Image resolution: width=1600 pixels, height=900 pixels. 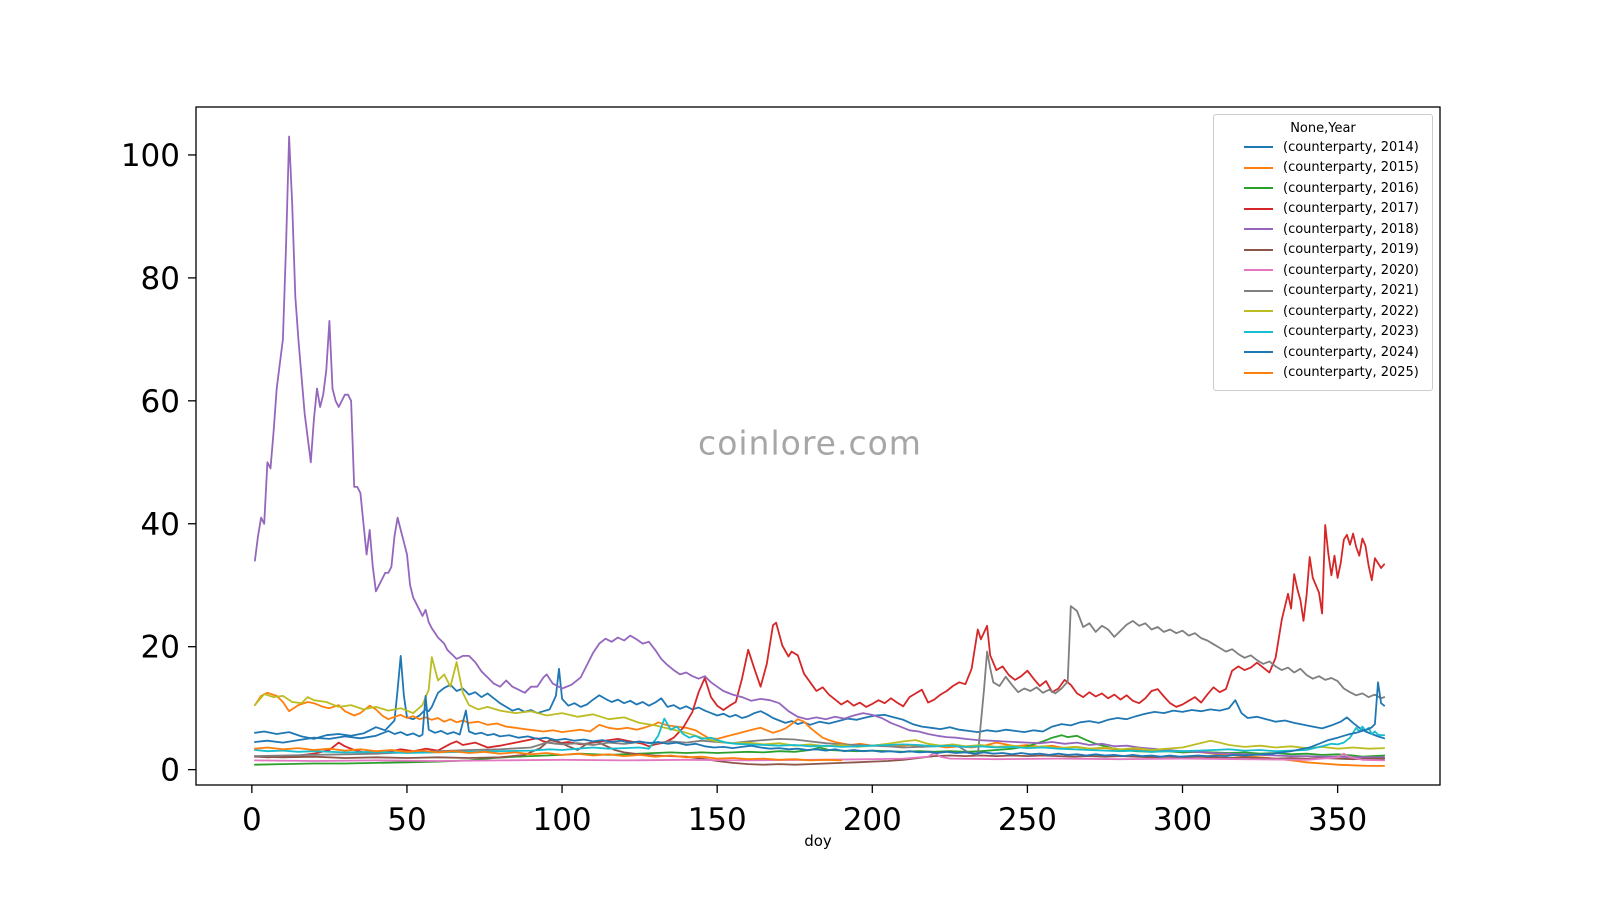 I want to click on watermark: coinlore.com, so click(x=810, y=443).